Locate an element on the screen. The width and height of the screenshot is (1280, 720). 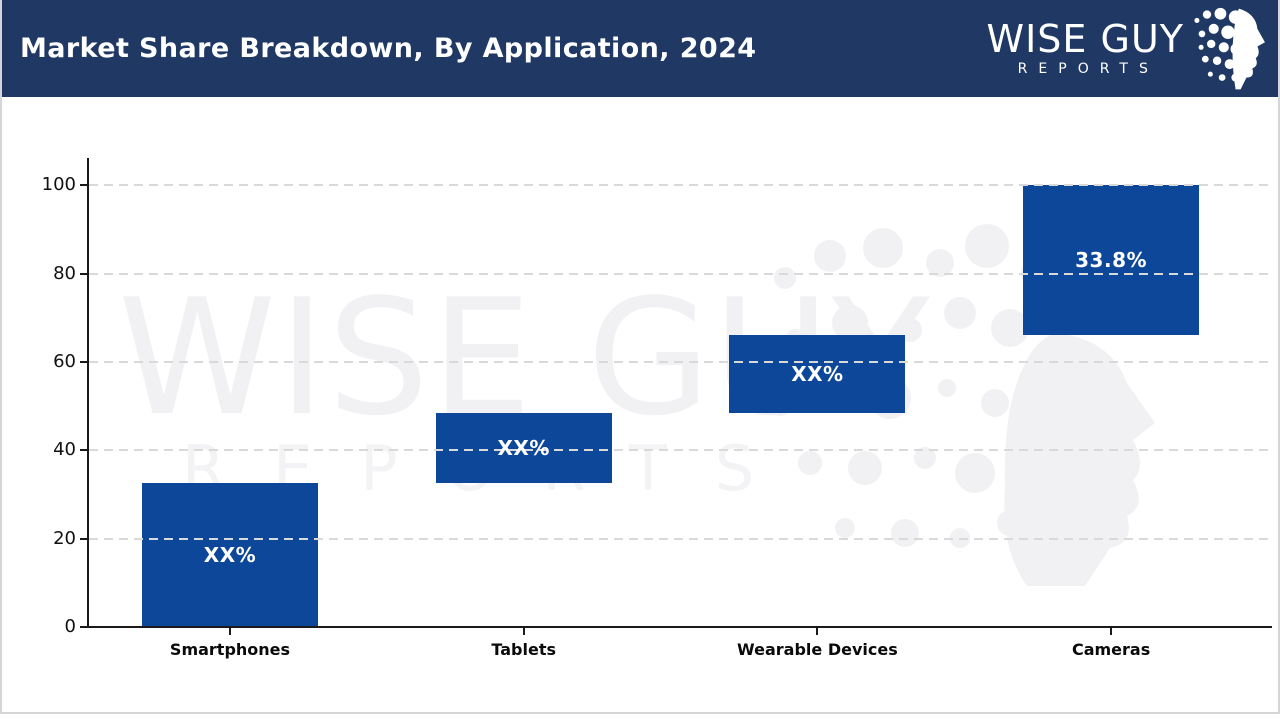
y-tick-label-40: 40 is located at coordinates (64, 450).